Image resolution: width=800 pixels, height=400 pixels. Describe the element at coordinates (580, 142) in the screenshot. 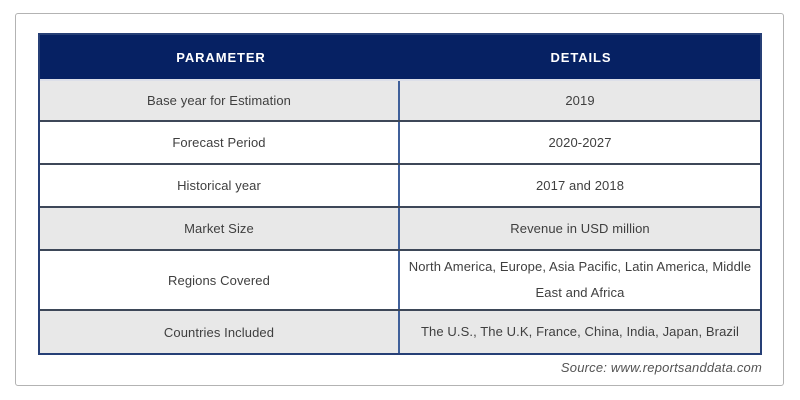

I see `details-cell: 2020-2027` at that location.